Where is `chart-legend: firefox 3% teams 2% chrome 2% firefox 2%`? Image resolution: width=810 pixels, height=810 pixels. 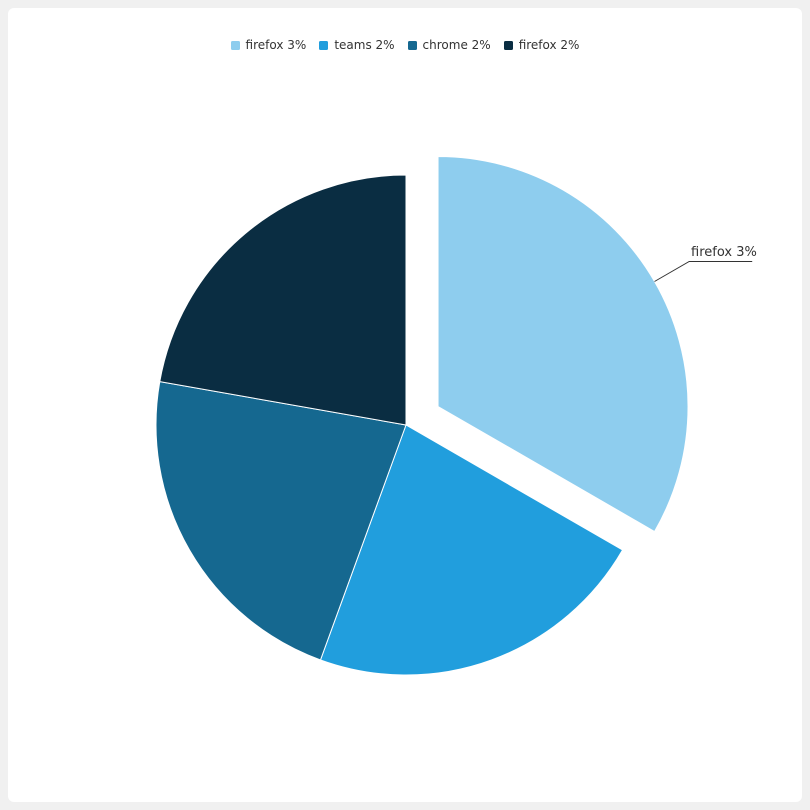
chart-legend: firefox 3% teams 2% chrome 2% firefox 2% is located at coordinates (405, 45).